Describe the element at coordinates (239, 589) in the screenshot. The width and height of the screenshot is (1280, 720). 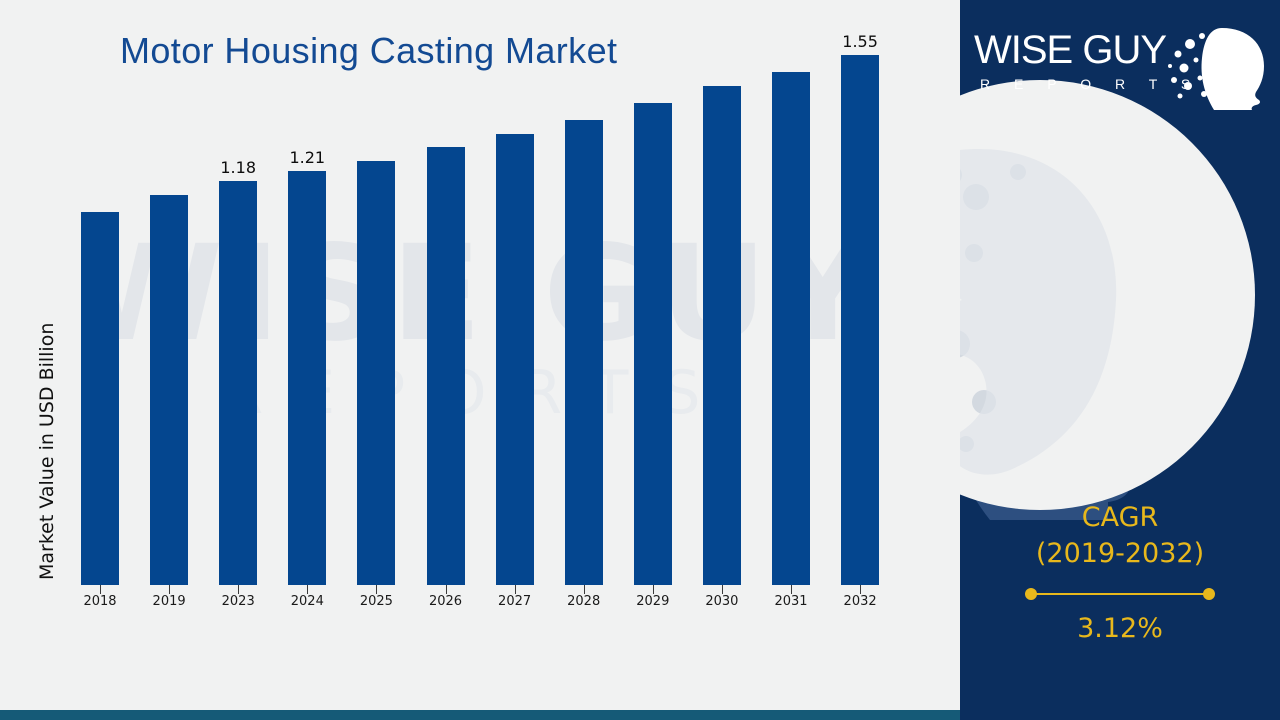
I see `x-tick-2023` at that location.